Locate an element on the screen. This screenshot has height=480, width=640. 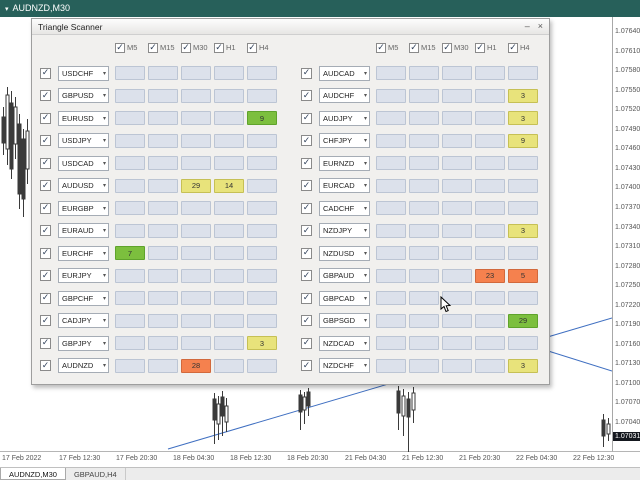
pair-select-audchf: AUDCHF ▾ is located at coordinates (344, 96).